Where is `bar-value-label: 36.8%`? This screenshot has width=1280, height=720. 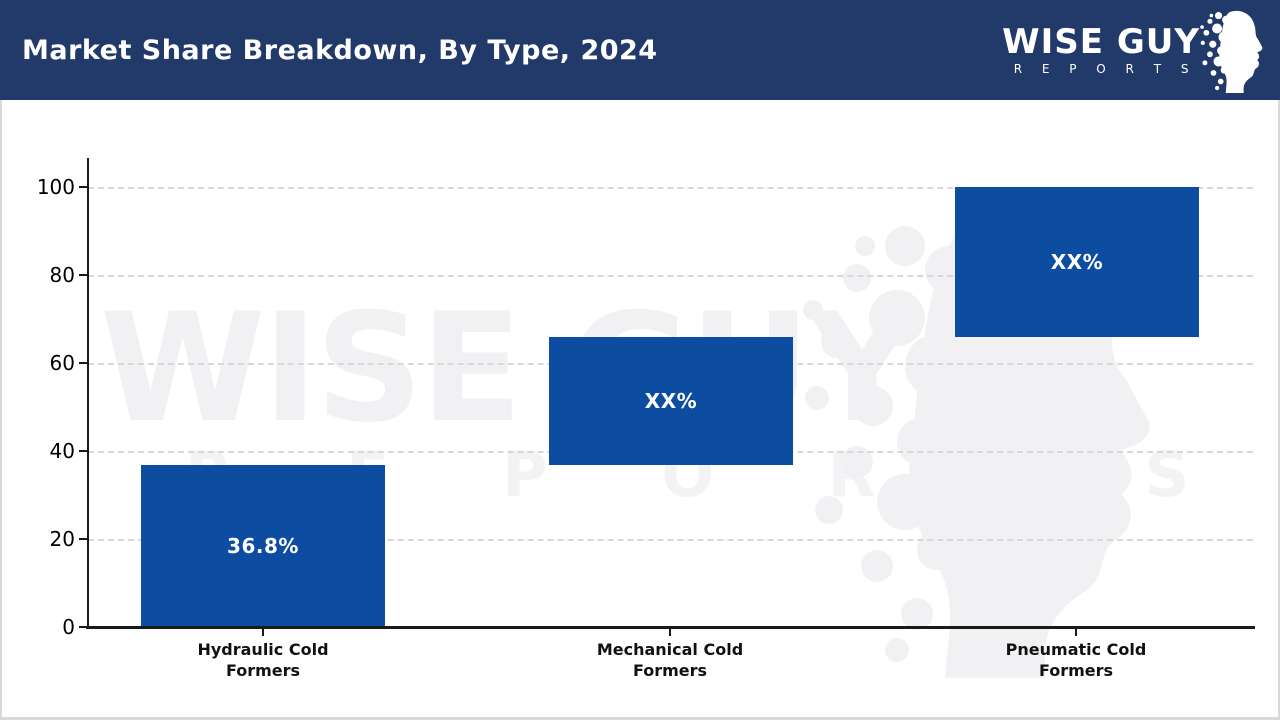
bar-value-label: 36.8% is located at coordinates (263, 546).